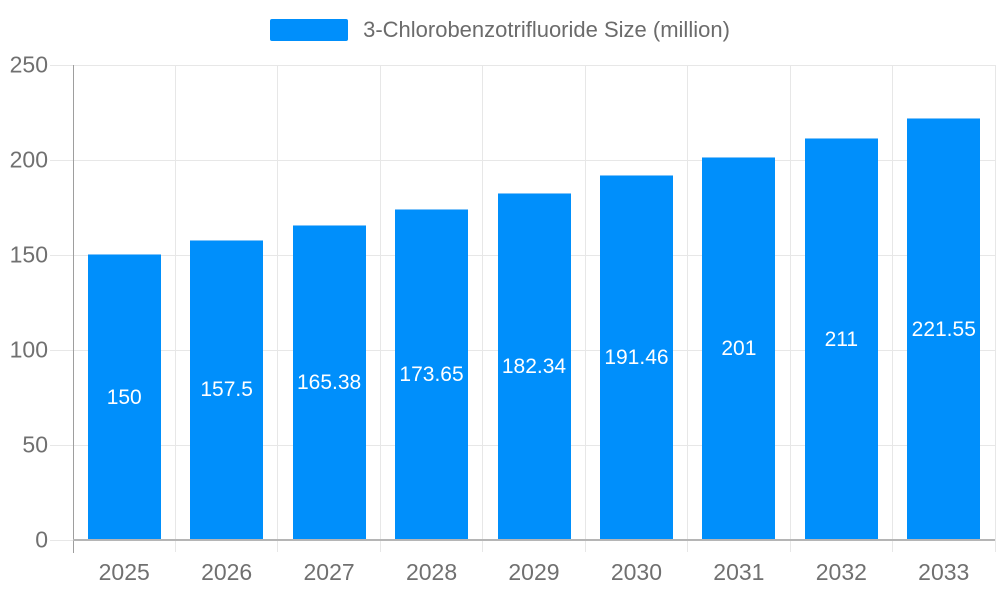  What do you see at coordinates (28, 64) in the screenshot?
I see `y-tick-label: 250` at bounding box center [28, 64].